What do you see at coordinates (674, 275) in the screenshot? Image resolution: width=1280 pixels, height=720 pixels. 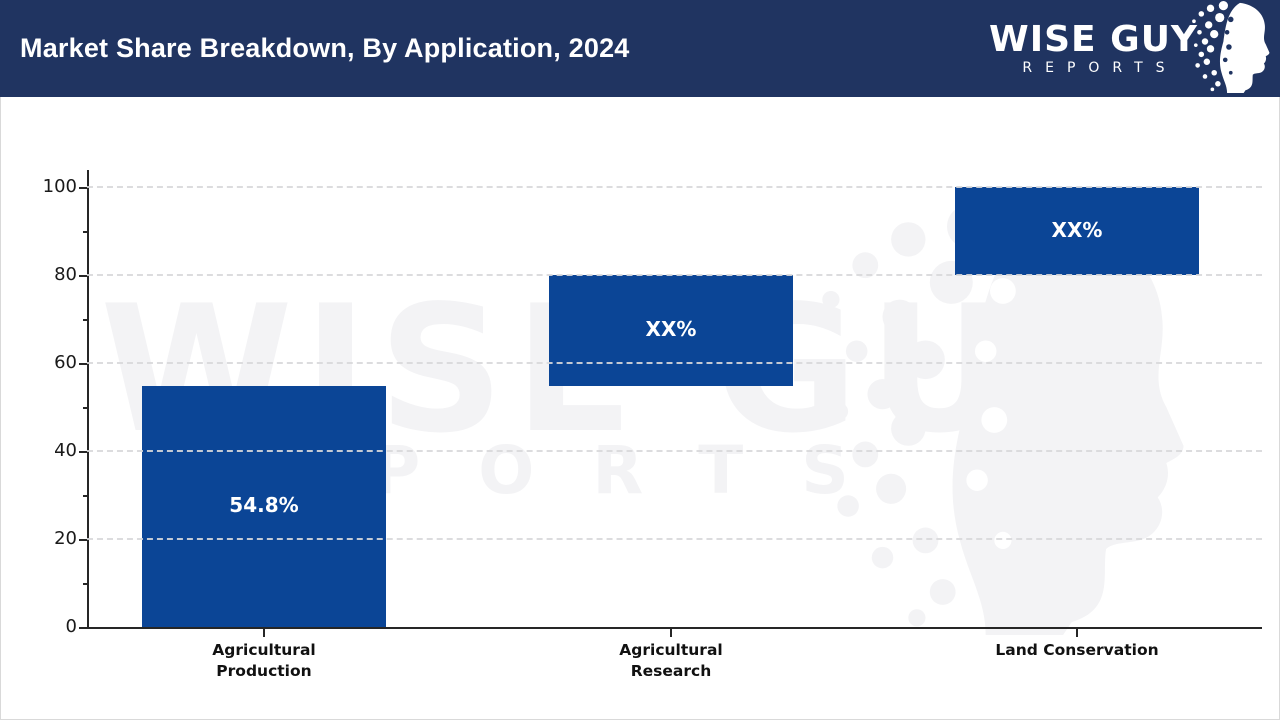 I see `gridline-y80` at bounding box center [674, 275].